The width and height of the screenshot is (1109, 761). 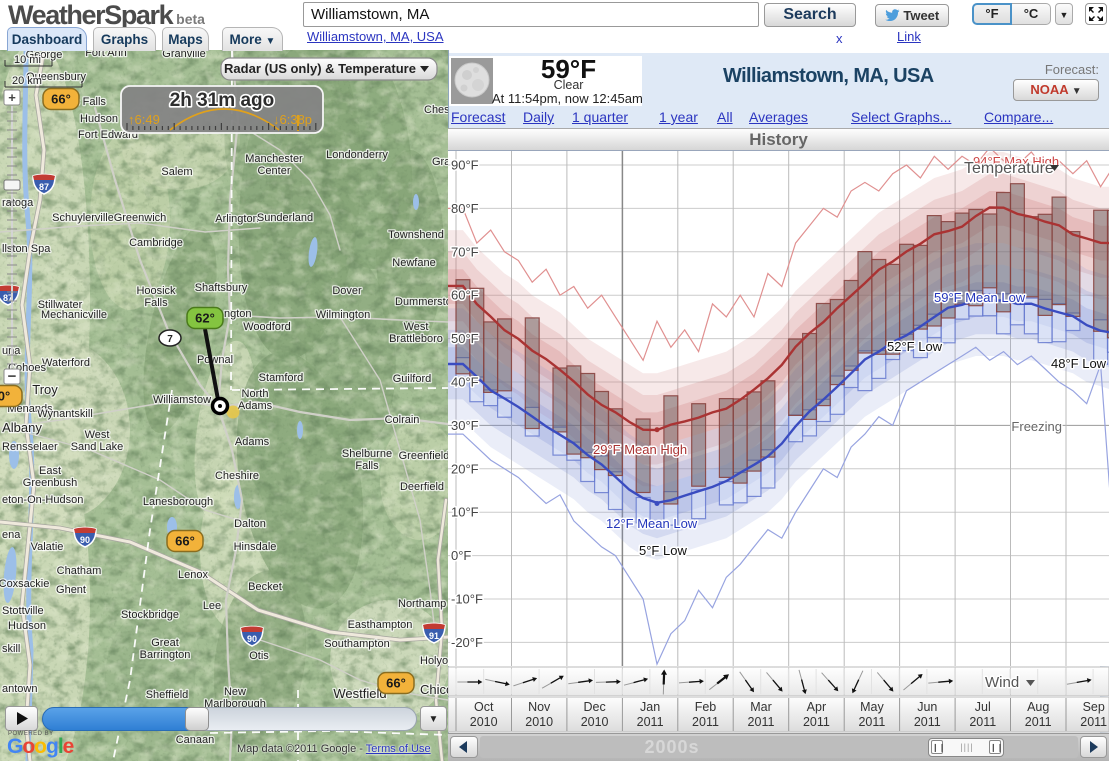 I want to click on svg-text: Brattleboro, so click(x=416, y=339).